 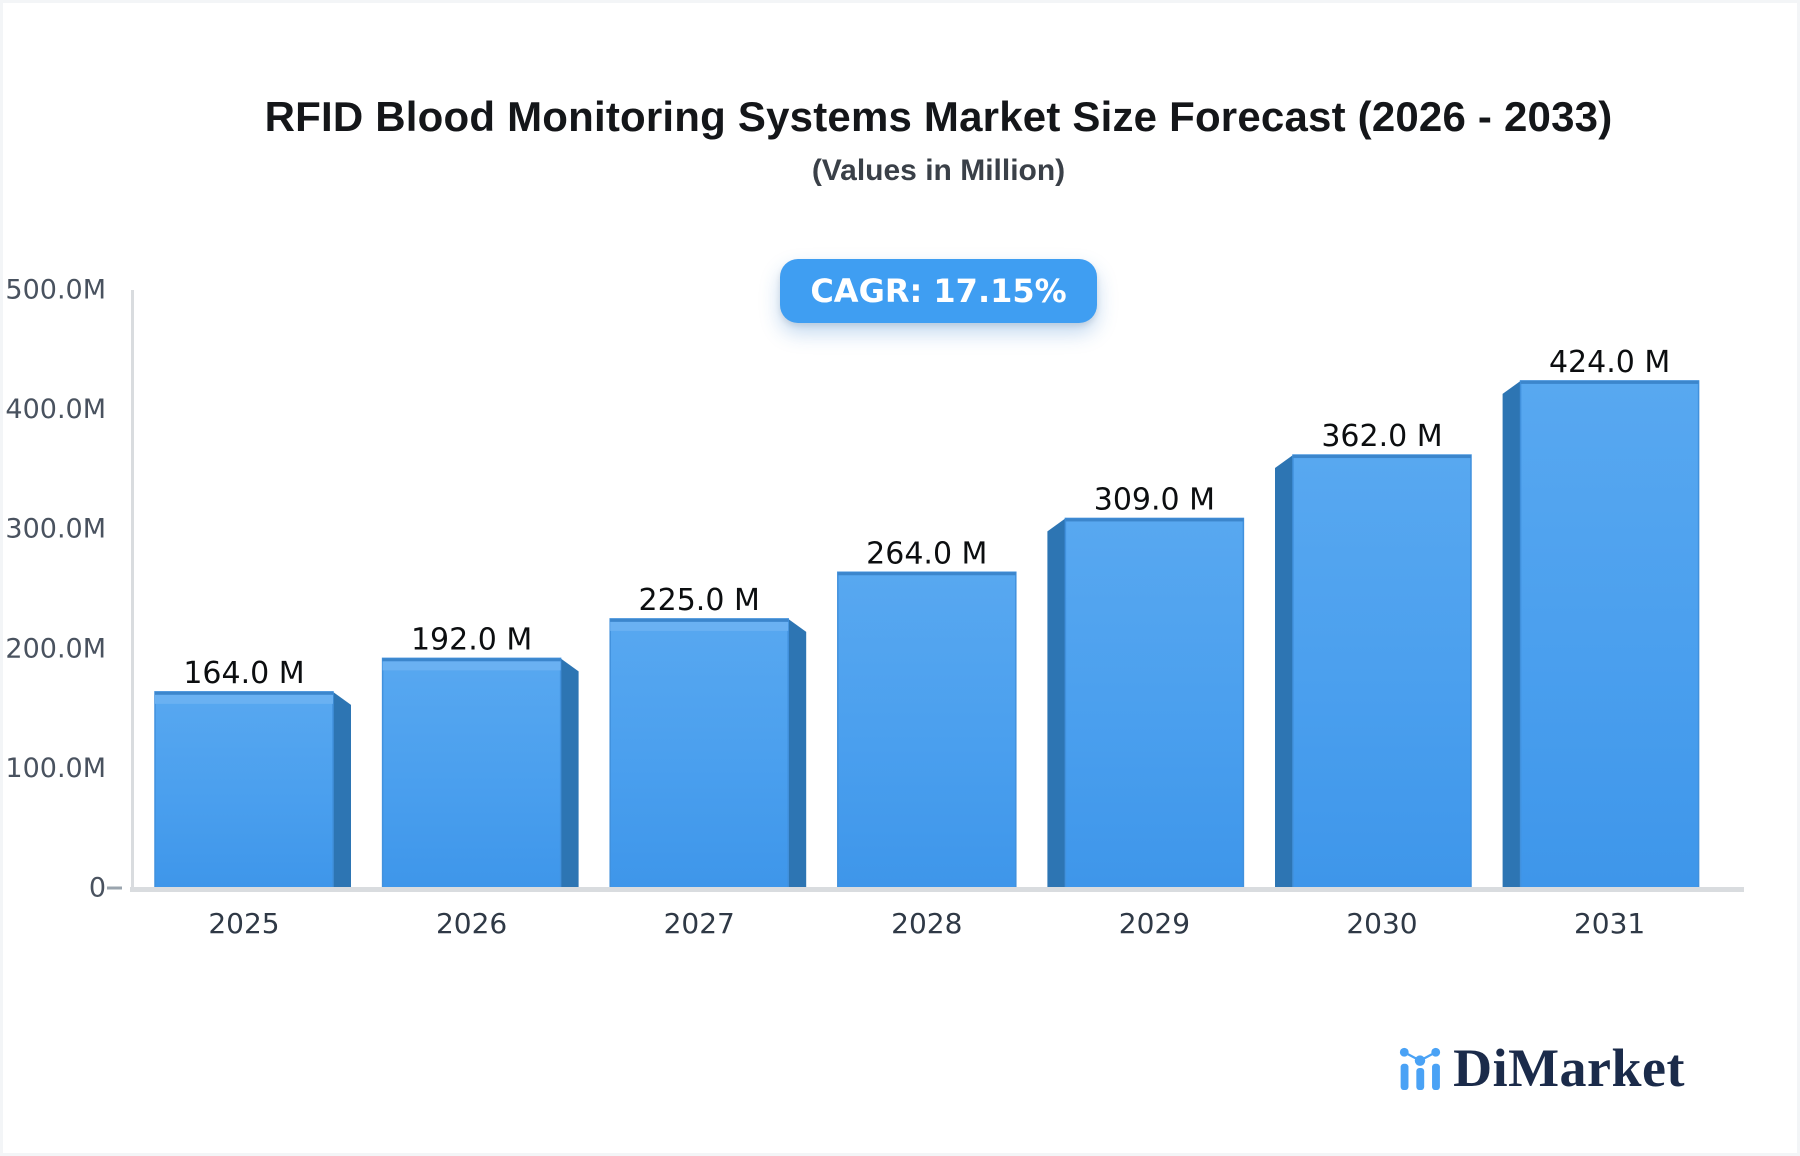 What do you see at coordinates (55, 290) in the screenshot?
I see `y-tick-label: 500.0M` at bounding box center [55, 290].